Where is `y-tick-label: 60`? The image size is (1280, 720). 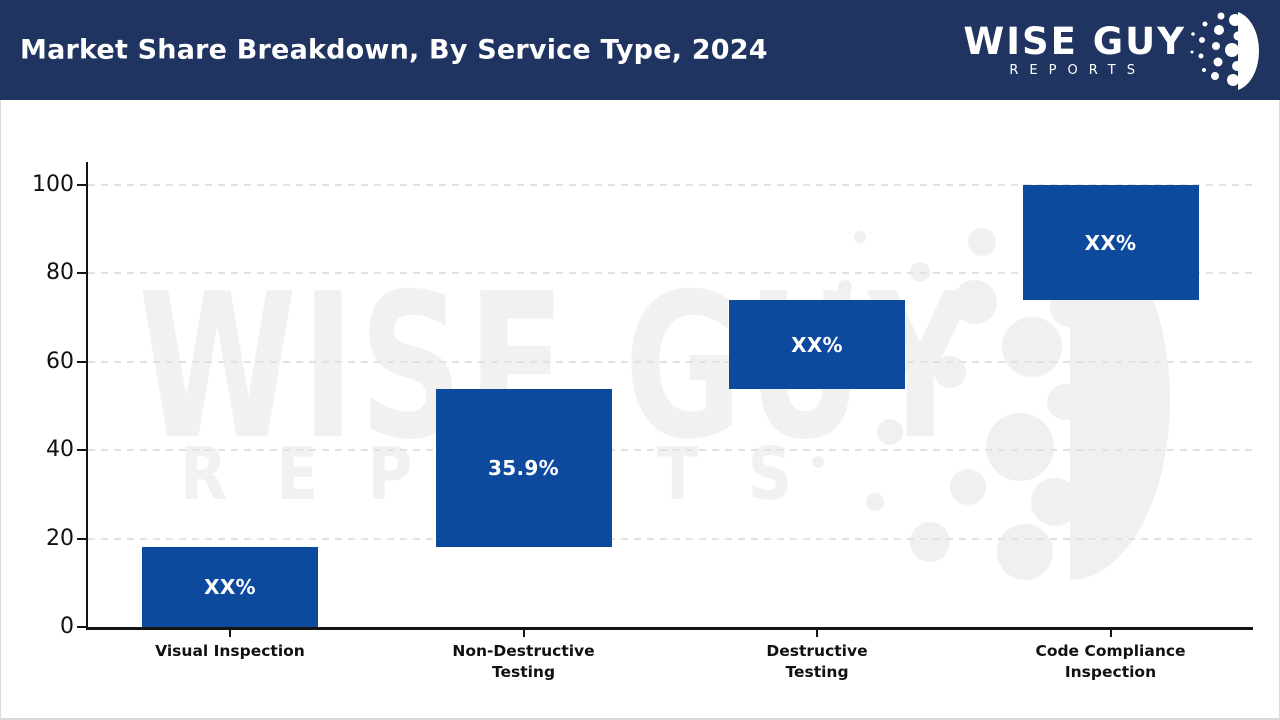 y-tick-label: 60 is located at coordinates (60, 361).